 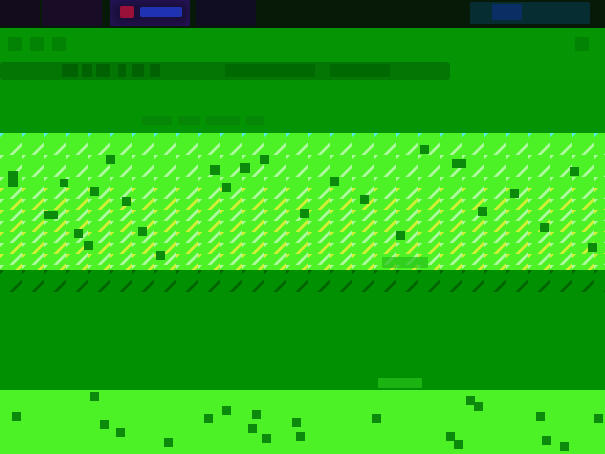 What do you see at coordinates (161, 12) in the screenshot?
I see `tab-title-glyphs` at bounding box center [161, 12].